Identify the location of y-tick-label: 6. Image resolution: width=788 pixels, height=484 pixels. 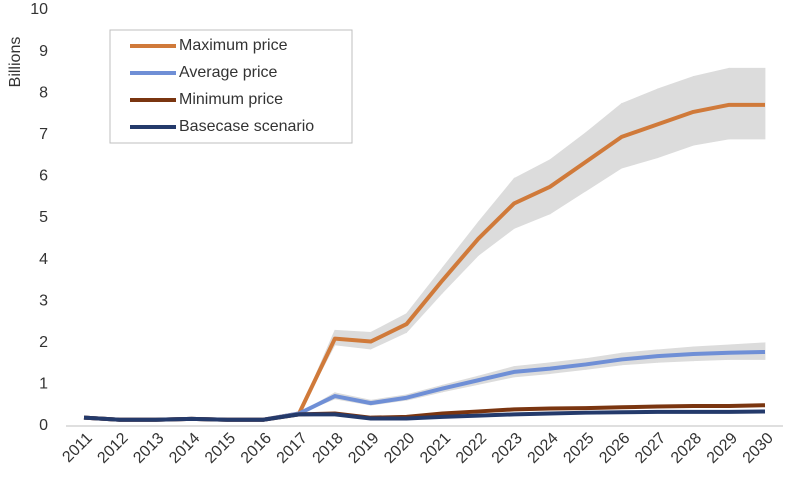
(43, 176).